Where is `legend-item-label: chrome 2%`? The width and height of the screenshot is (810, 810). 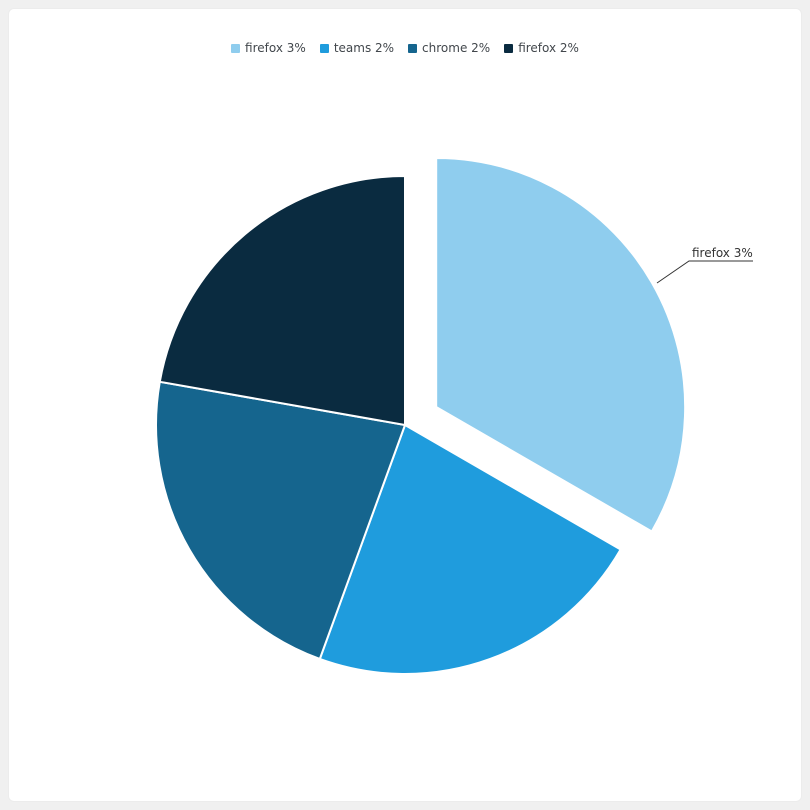 legend-item-label: chrome 2% is located at coordinates (456, 48).